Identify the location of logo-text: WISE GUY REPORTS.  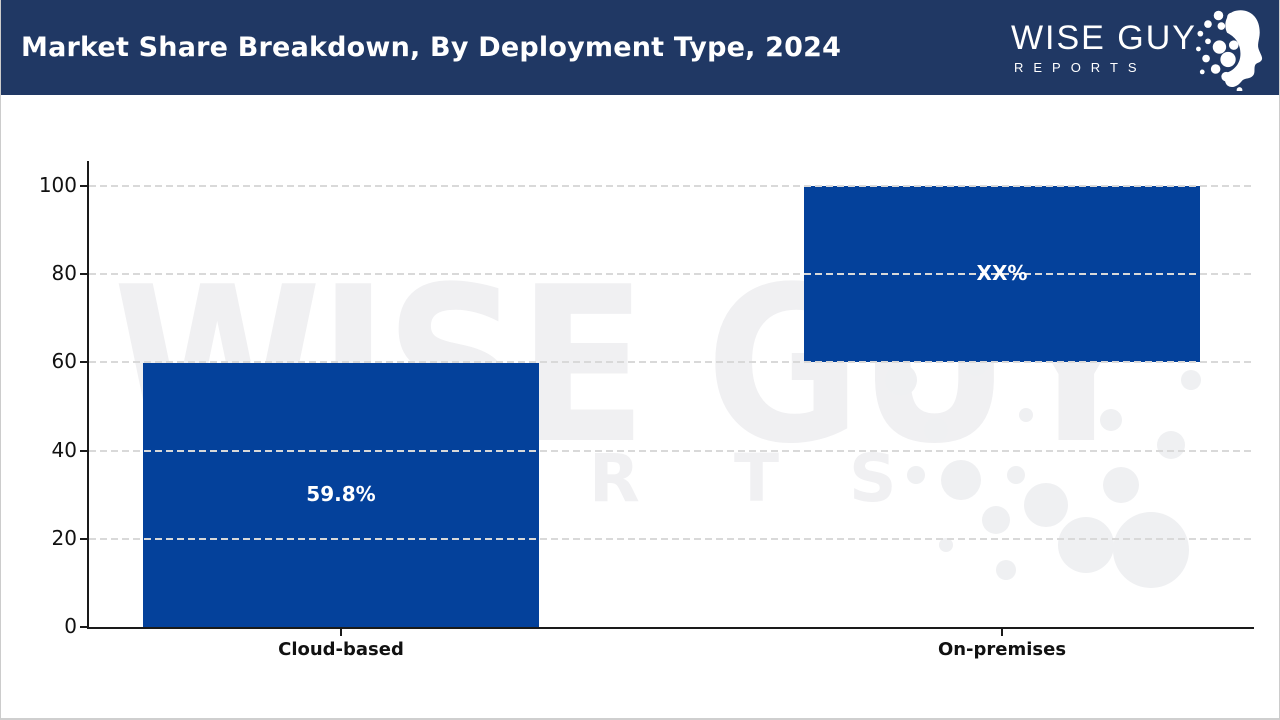
(1104, 48).